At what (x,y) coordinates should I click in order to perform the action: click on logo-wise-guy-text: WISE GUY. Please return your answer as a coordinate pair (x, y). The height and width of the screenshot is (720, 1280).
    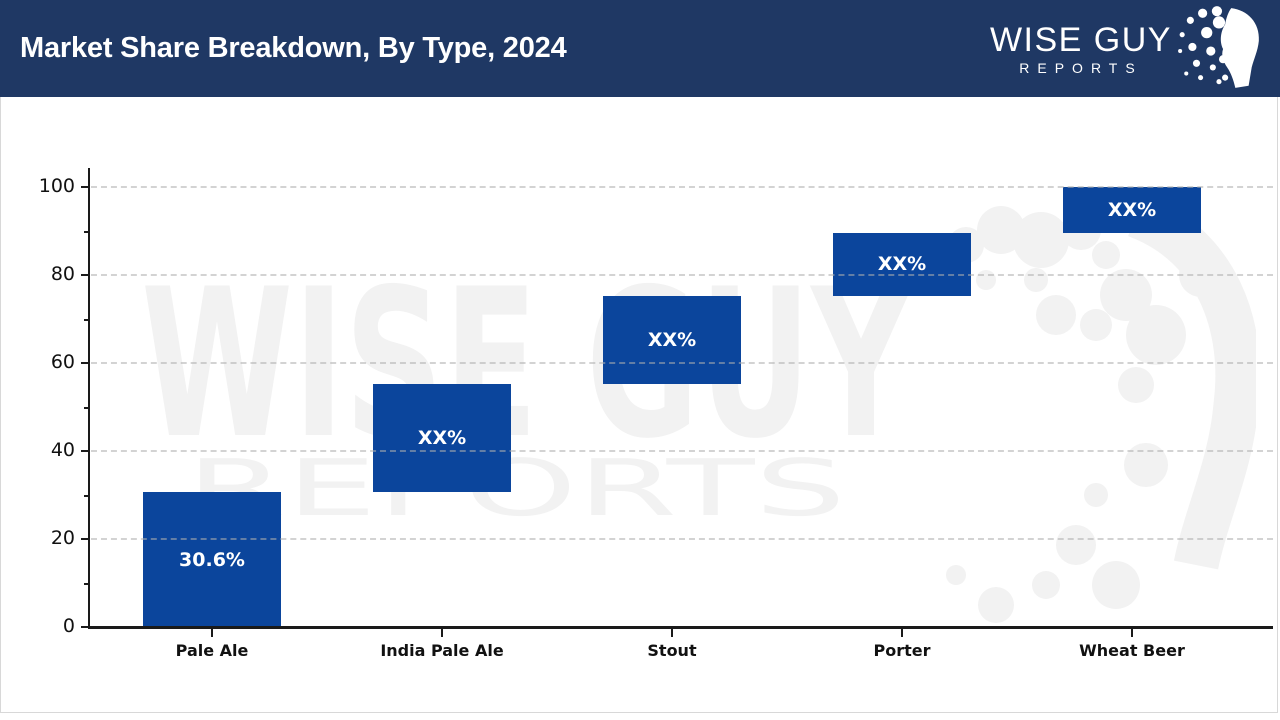
    Looking at the image, I should click on (1080, 39).